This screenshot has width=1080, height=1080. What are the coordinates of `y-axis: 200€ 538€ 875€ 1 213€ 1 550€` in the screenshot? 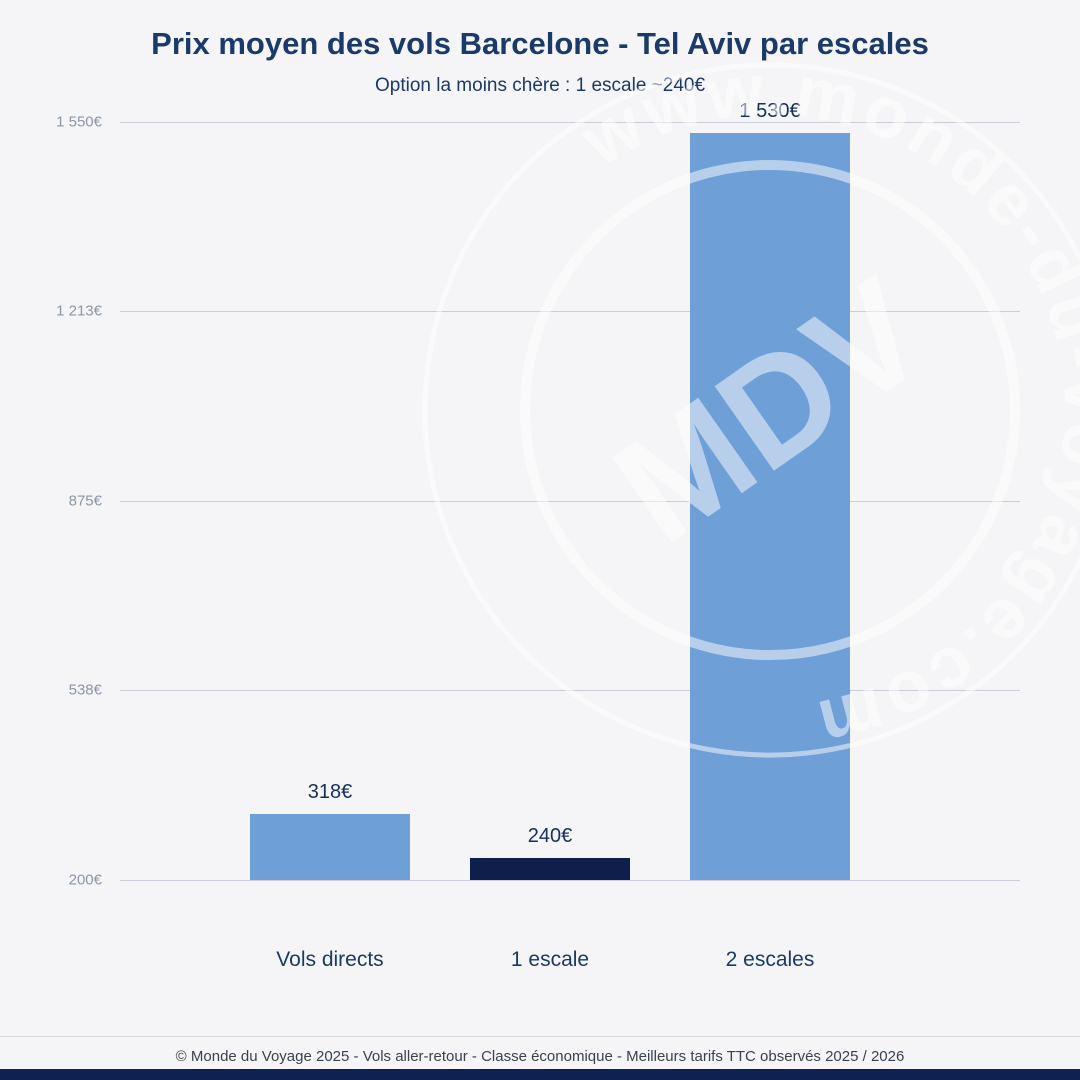 It's located at (54, 501).